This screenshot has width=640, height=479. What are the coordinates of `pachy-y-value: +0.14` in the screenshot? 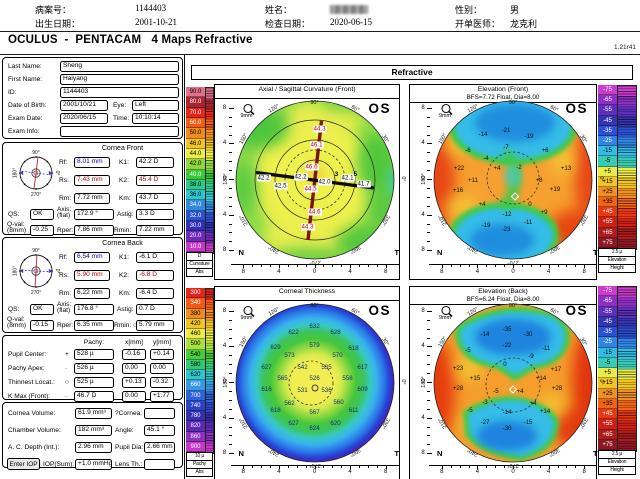 It's located at (162, 354).